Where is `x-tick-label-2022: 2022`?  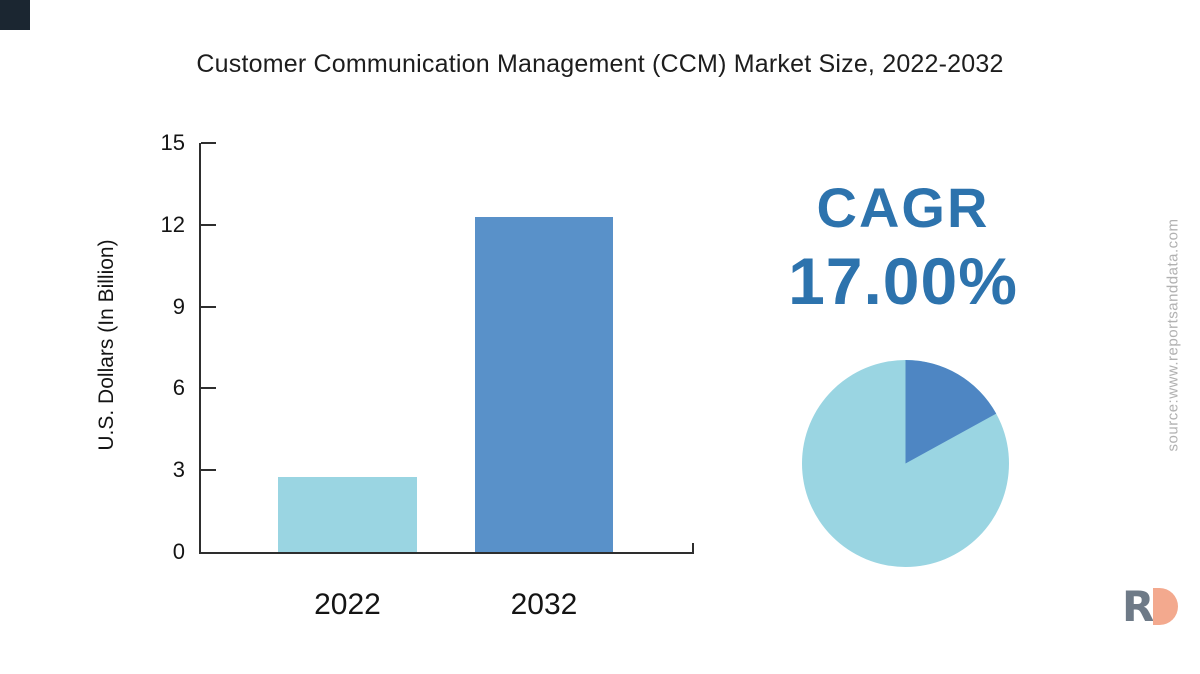 x-tick-label-2022: 2022 is located at coordinates (347, 604).